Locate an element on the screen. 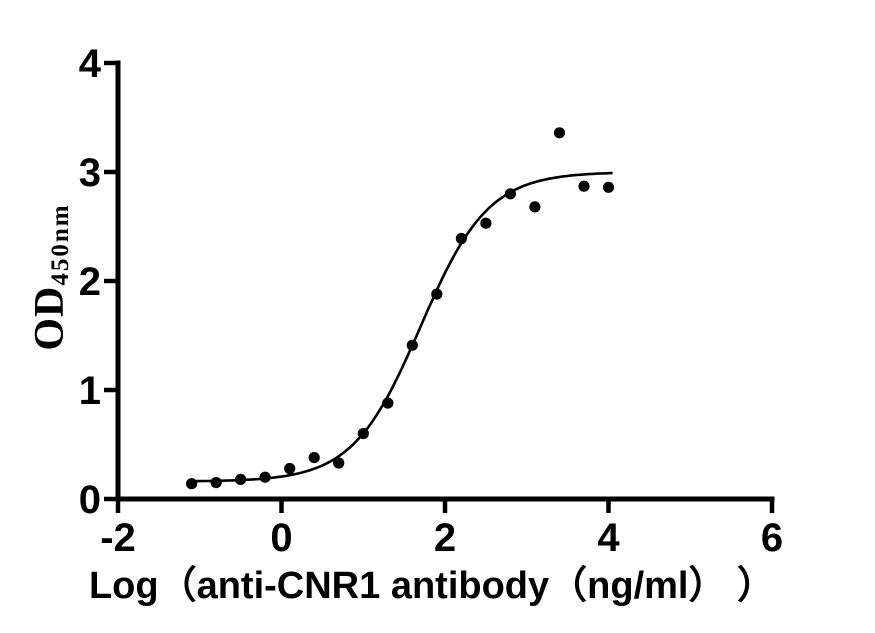  x-tick-label: 2 is located at coordinates (445, 538).